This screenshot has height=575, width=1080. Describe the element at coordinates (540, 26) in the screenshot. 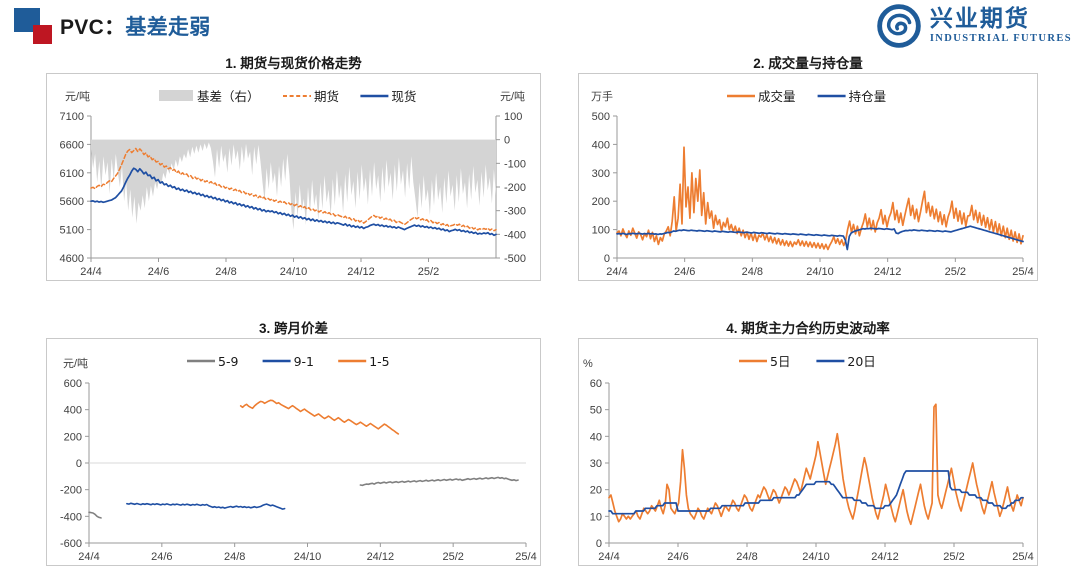

I see `page-header: PVC：基差走弱 兴业期货 INDUSTRIAL FUTURES` at that location.